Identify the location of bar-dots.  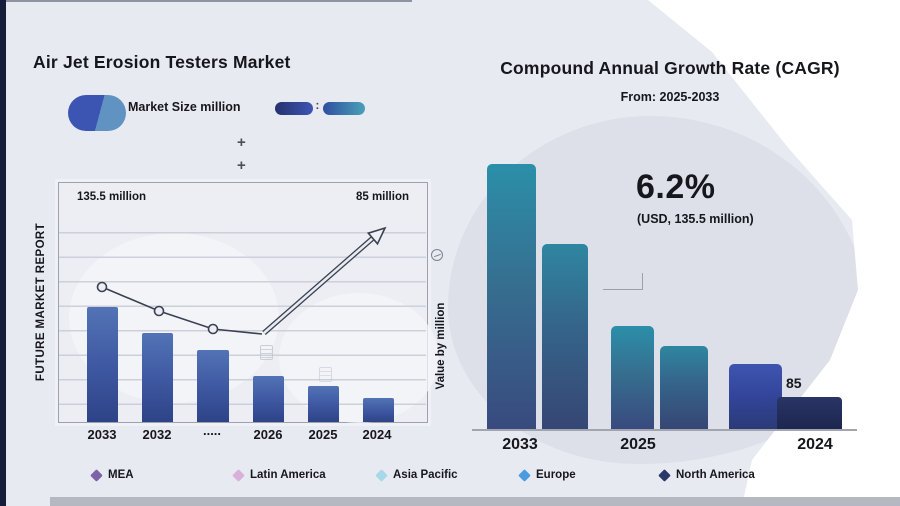
(213, 386).